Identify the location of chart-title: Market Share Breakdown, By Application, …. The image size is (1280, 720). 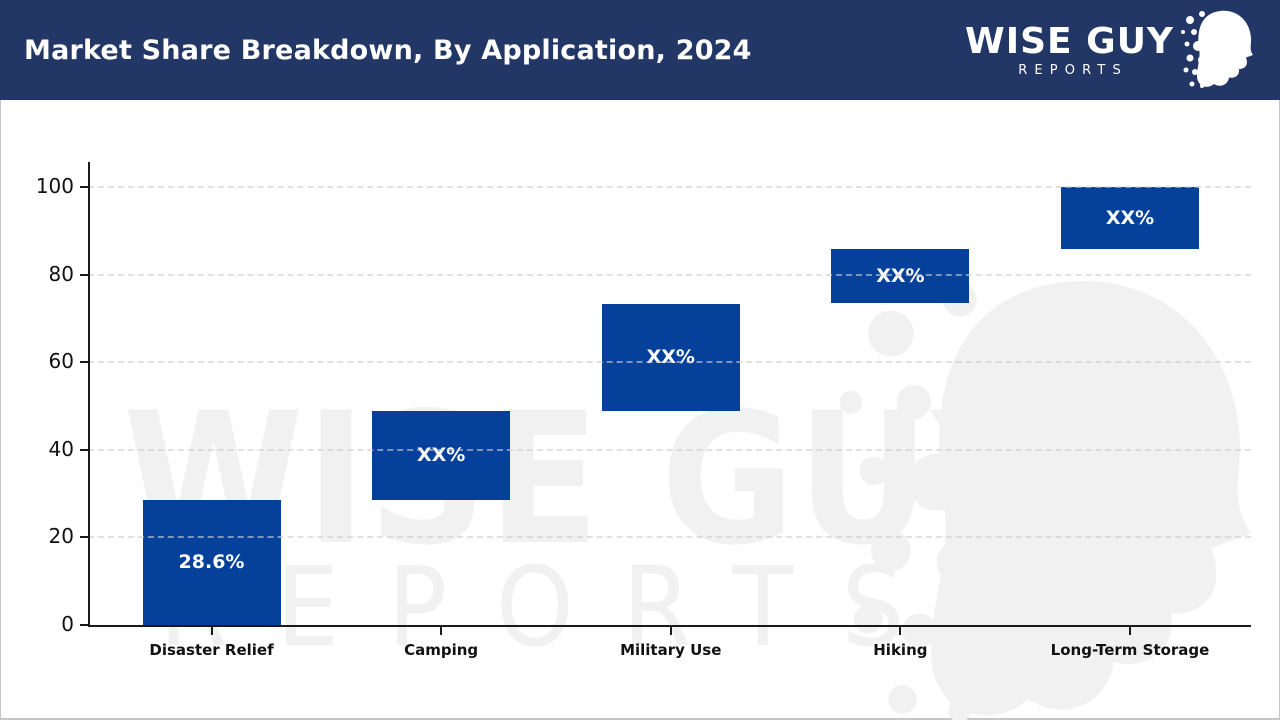
(388, 50).